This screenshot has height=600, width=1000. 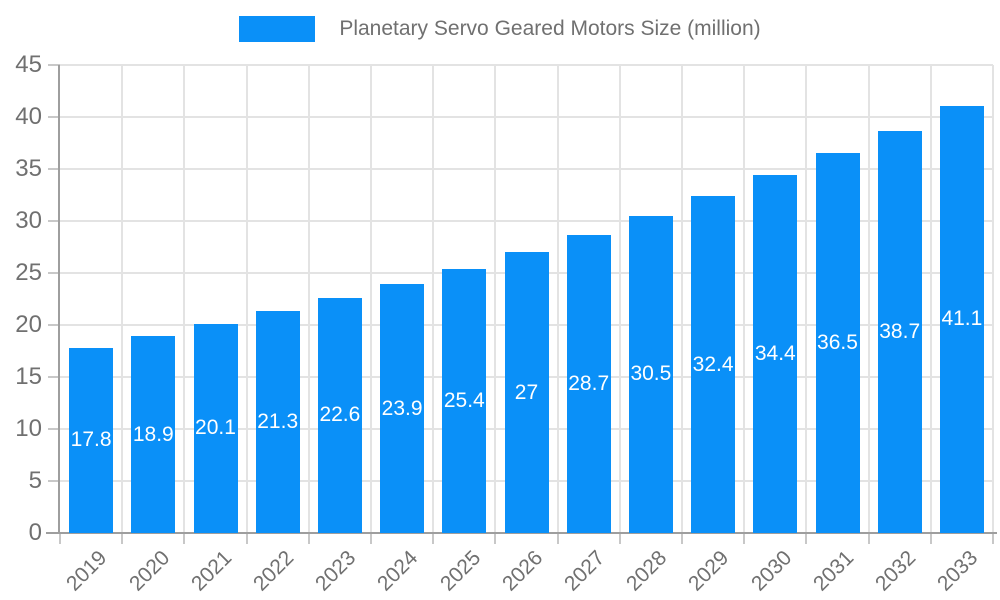 What do you see at coordinates (277, 422) in the screenshot?
I see `bar-2022` at bounding box center [277, 422].